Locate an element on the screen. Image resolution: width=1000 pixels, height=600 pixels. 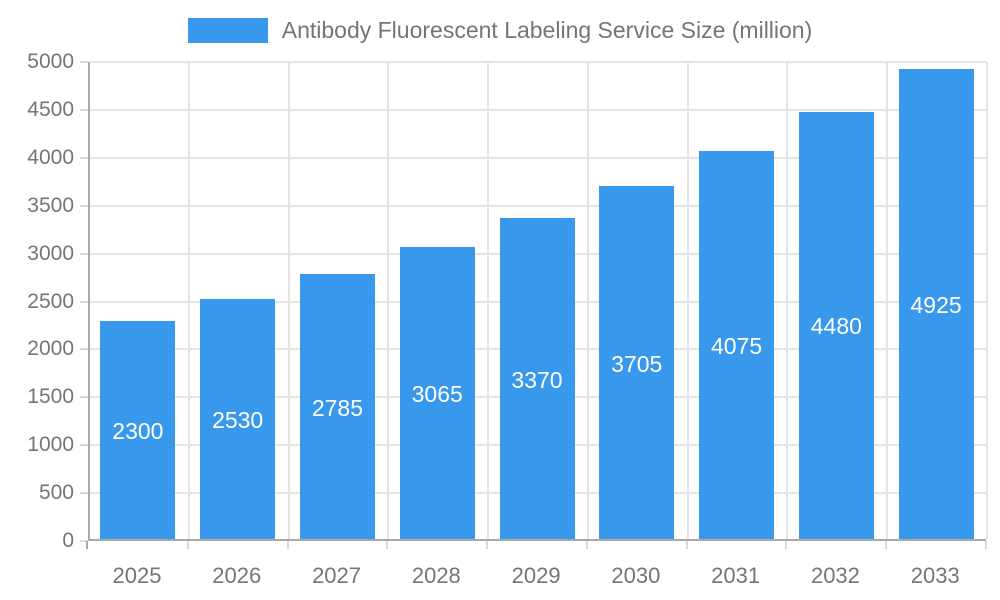
x-axis-tick-label: 2033 is located at coordinates (935, 575).